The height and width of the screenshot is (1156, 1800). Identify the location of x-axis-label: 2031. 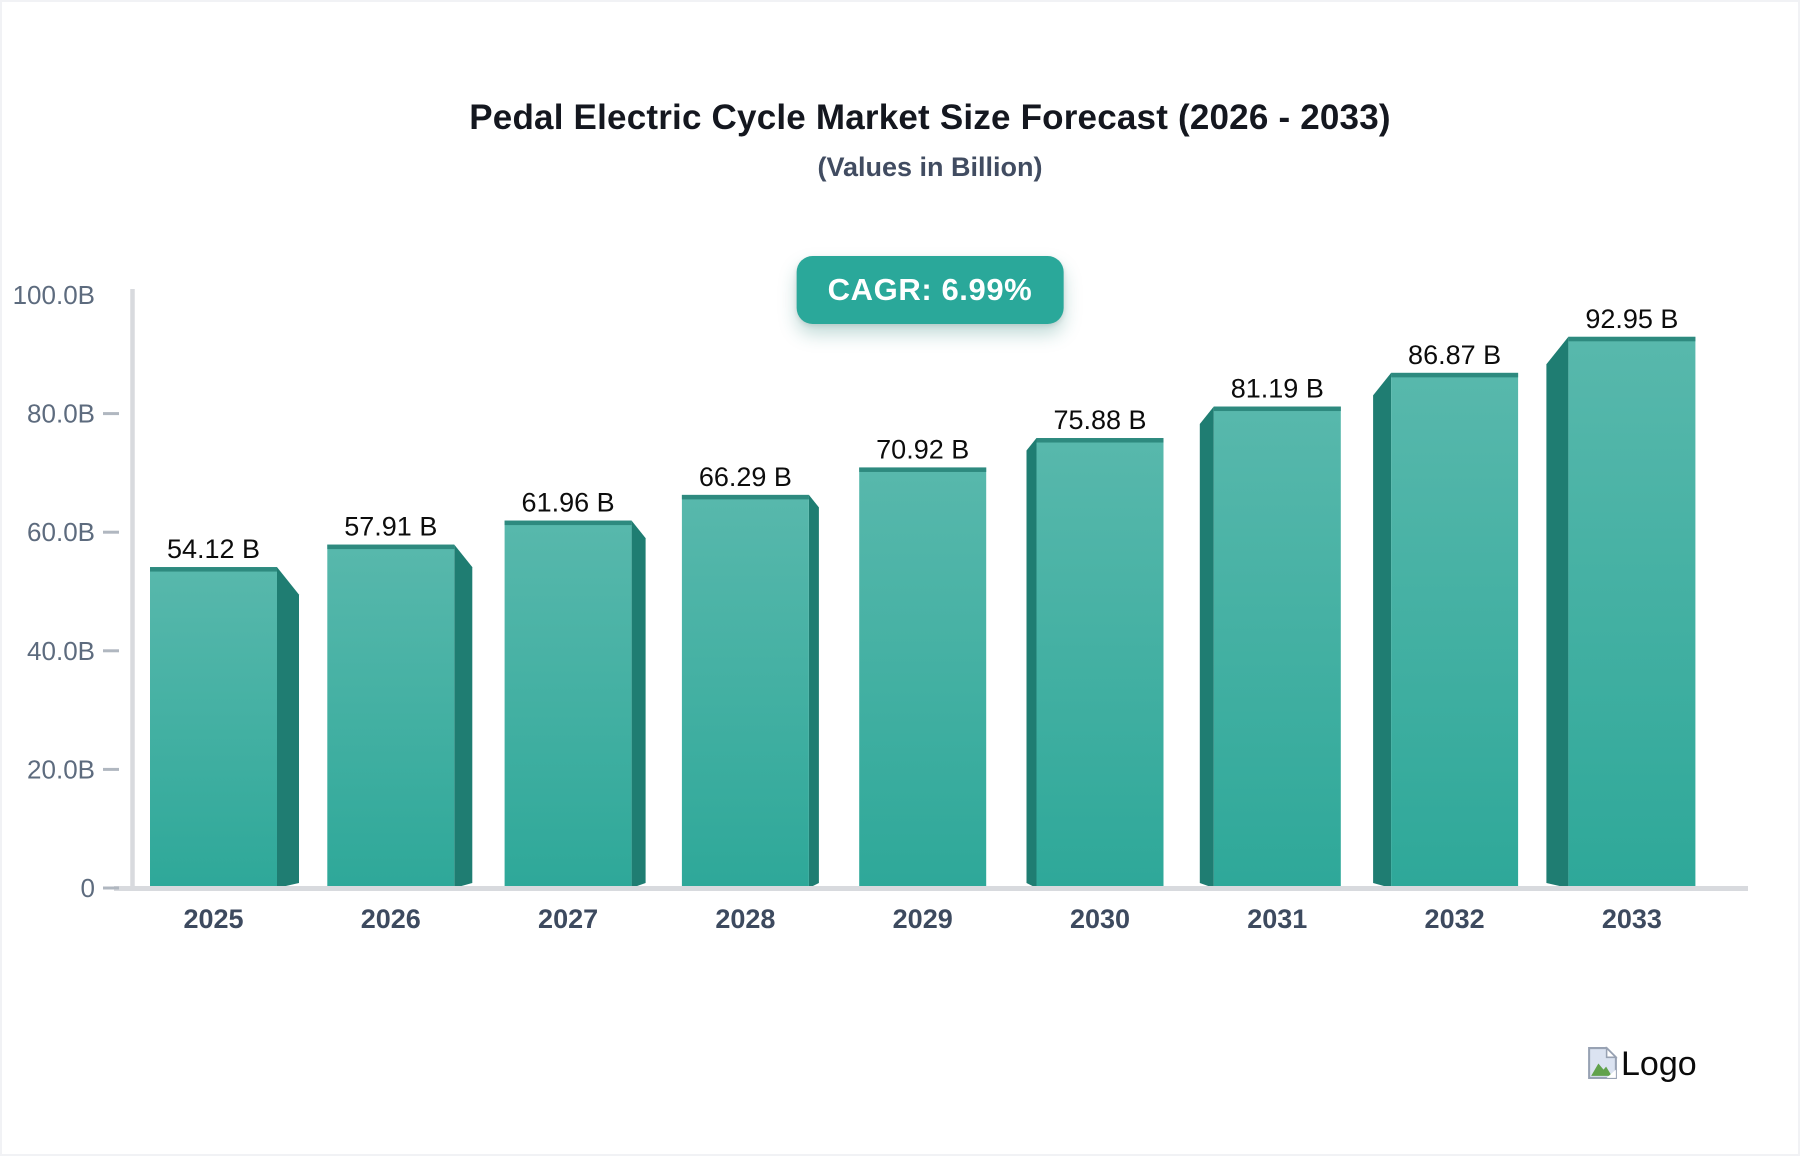
(1277, 919).